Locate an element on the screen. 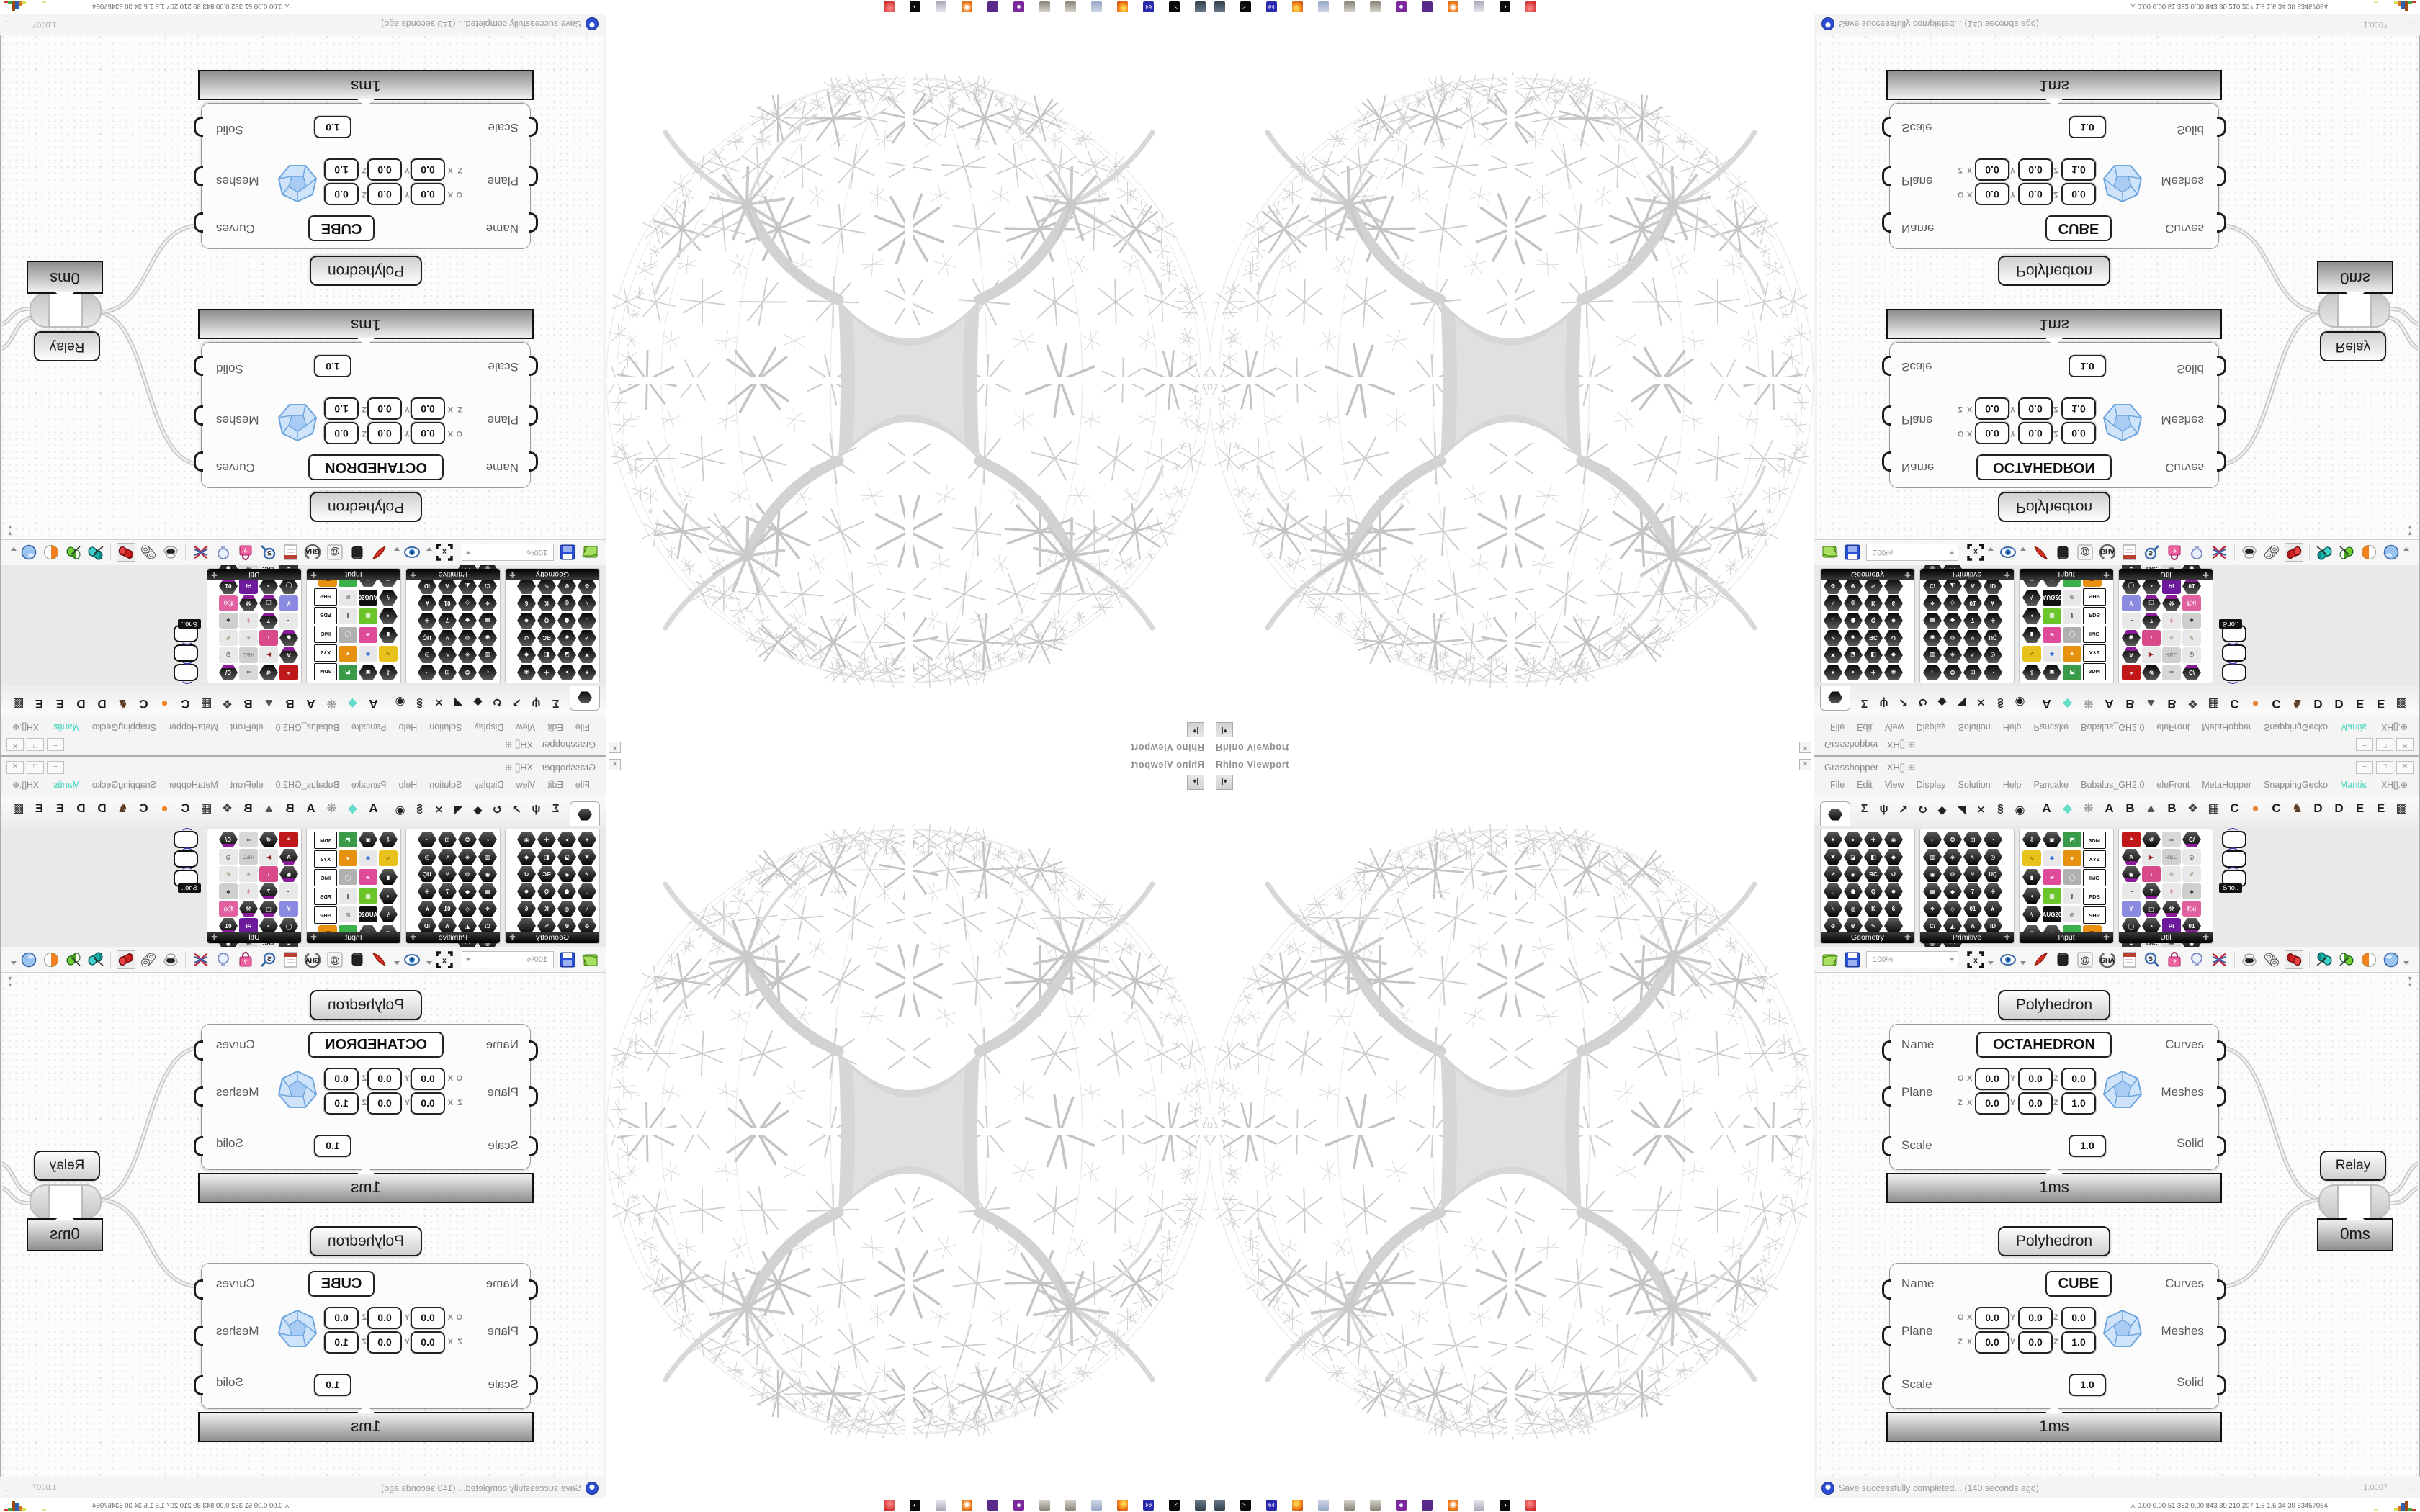 The width and height of the screenshot is (2420, 1512). palette-icon: ⬟ is located at coordinates (566, 621).